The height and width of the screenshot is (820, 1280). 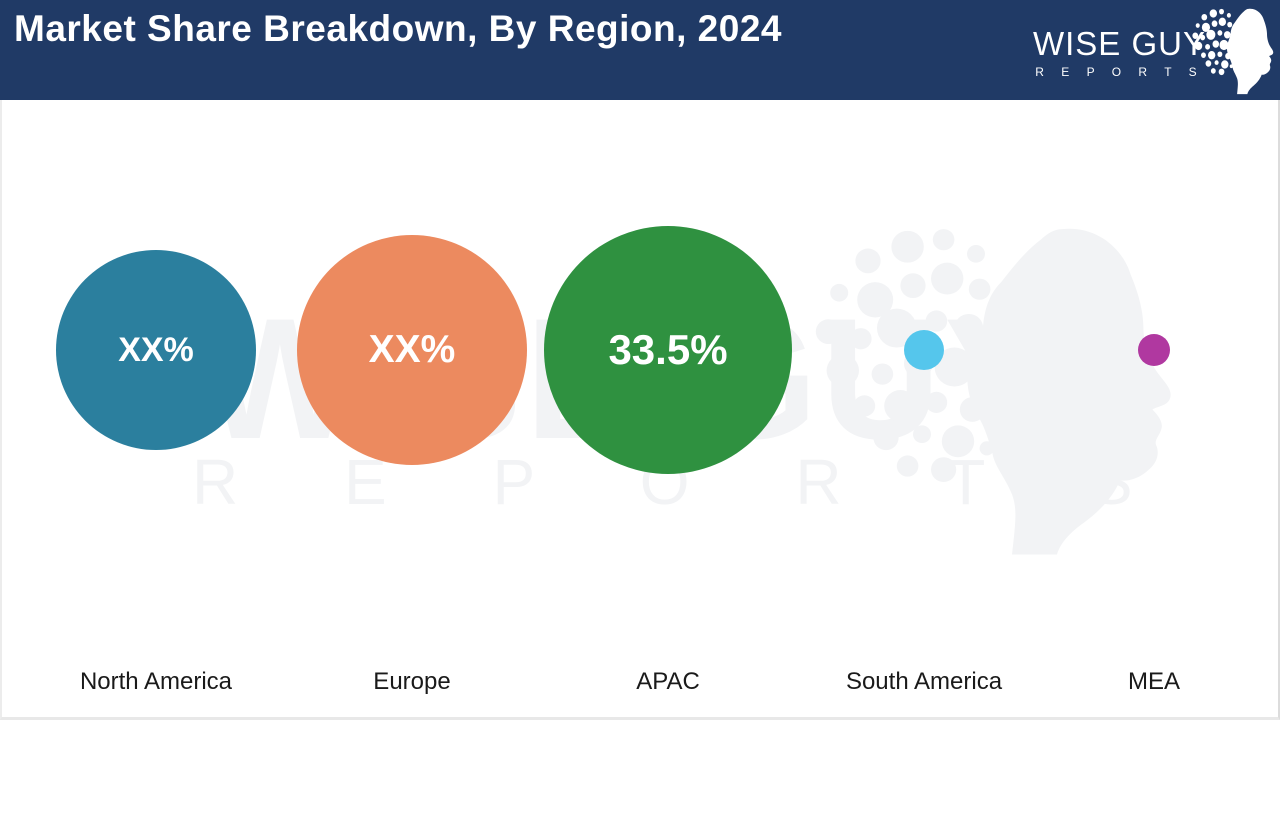 What do you see at coordinates (1154, 350) in the screenshot?
I see `bubble-mea` at bounding box center [1154, 350].